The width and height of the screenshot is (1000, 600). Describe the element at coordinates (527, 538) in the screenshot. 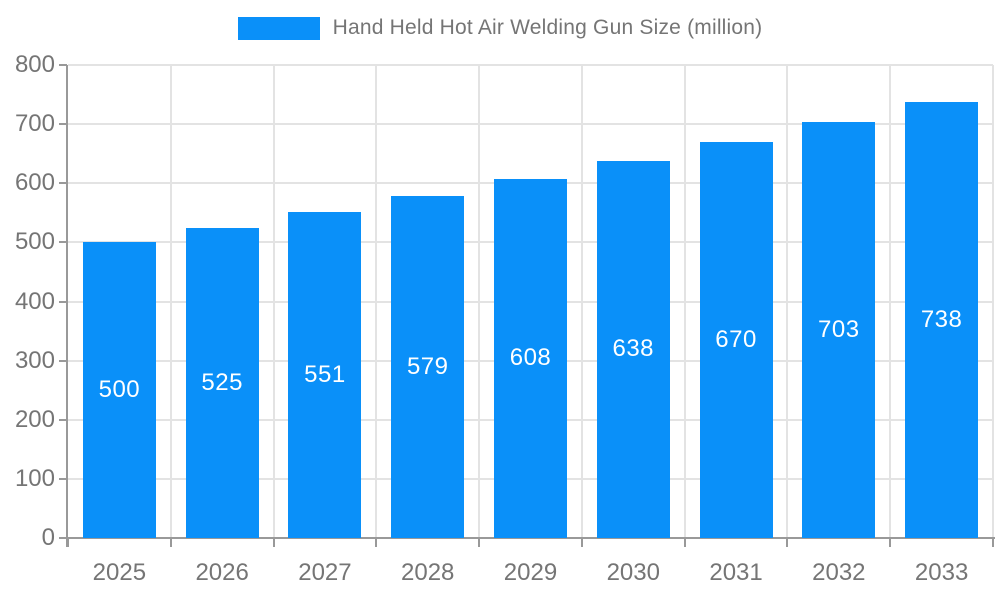

I see `x-axis-line` at that location.